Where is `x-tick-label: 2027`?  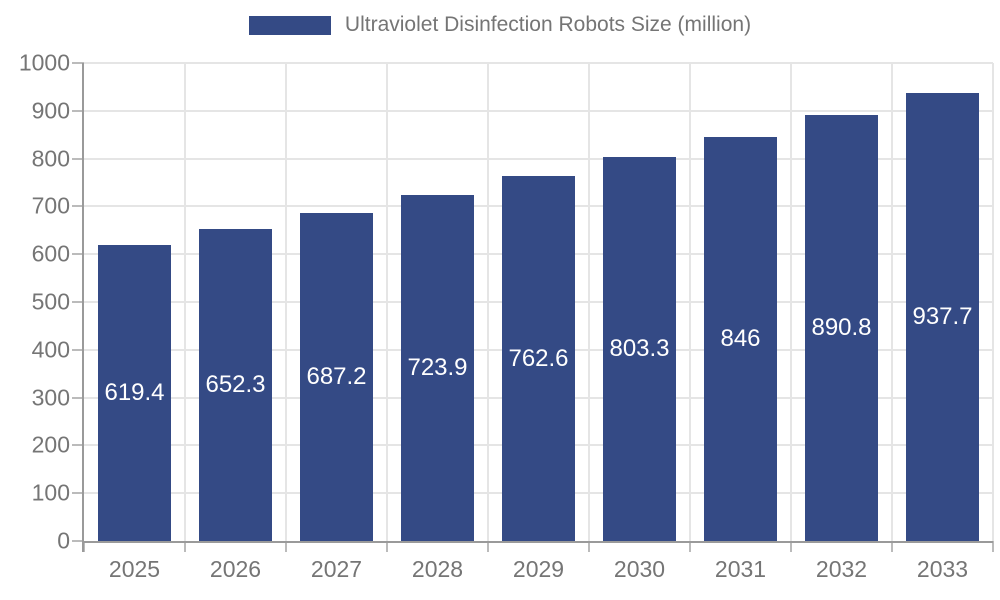
x-tick-label: 2027 is located at coordinates (336, 569).